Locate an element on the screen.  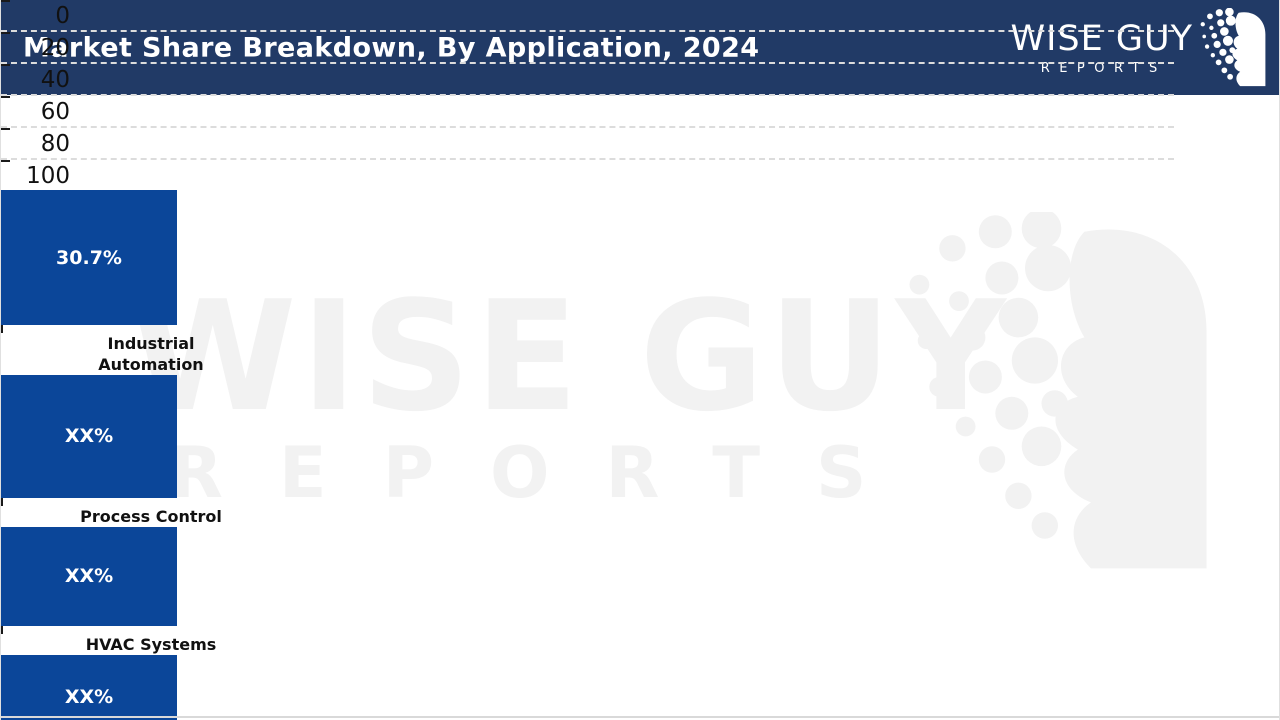
x-category-label-hvac-systems: HVAC Systems is located at coordinates (151, 644).